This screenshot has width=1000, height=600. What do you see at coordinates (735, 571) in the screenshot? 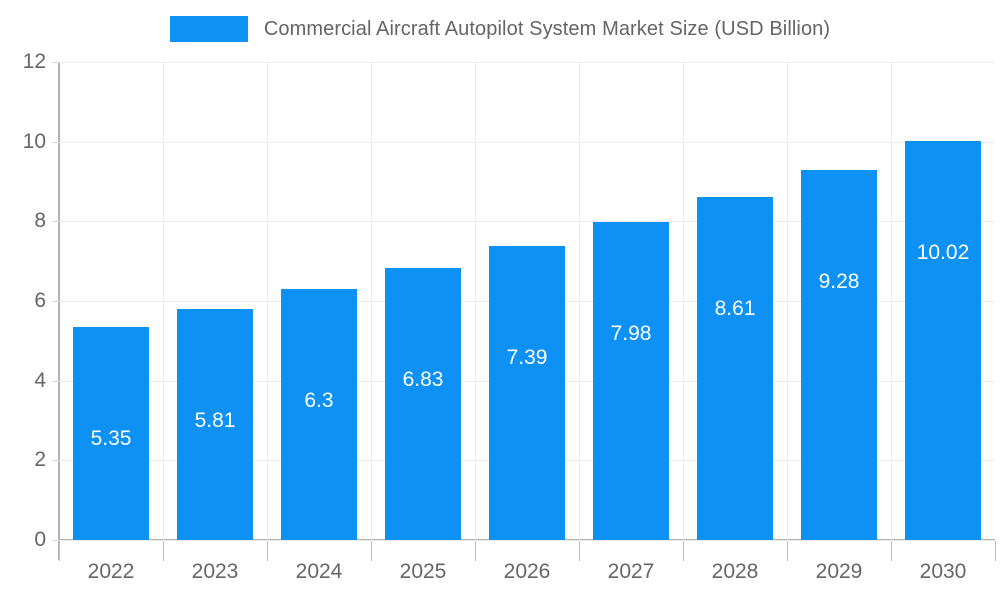
I see `x-axis-tick-label: 2028` at bounding box center [735, 571].